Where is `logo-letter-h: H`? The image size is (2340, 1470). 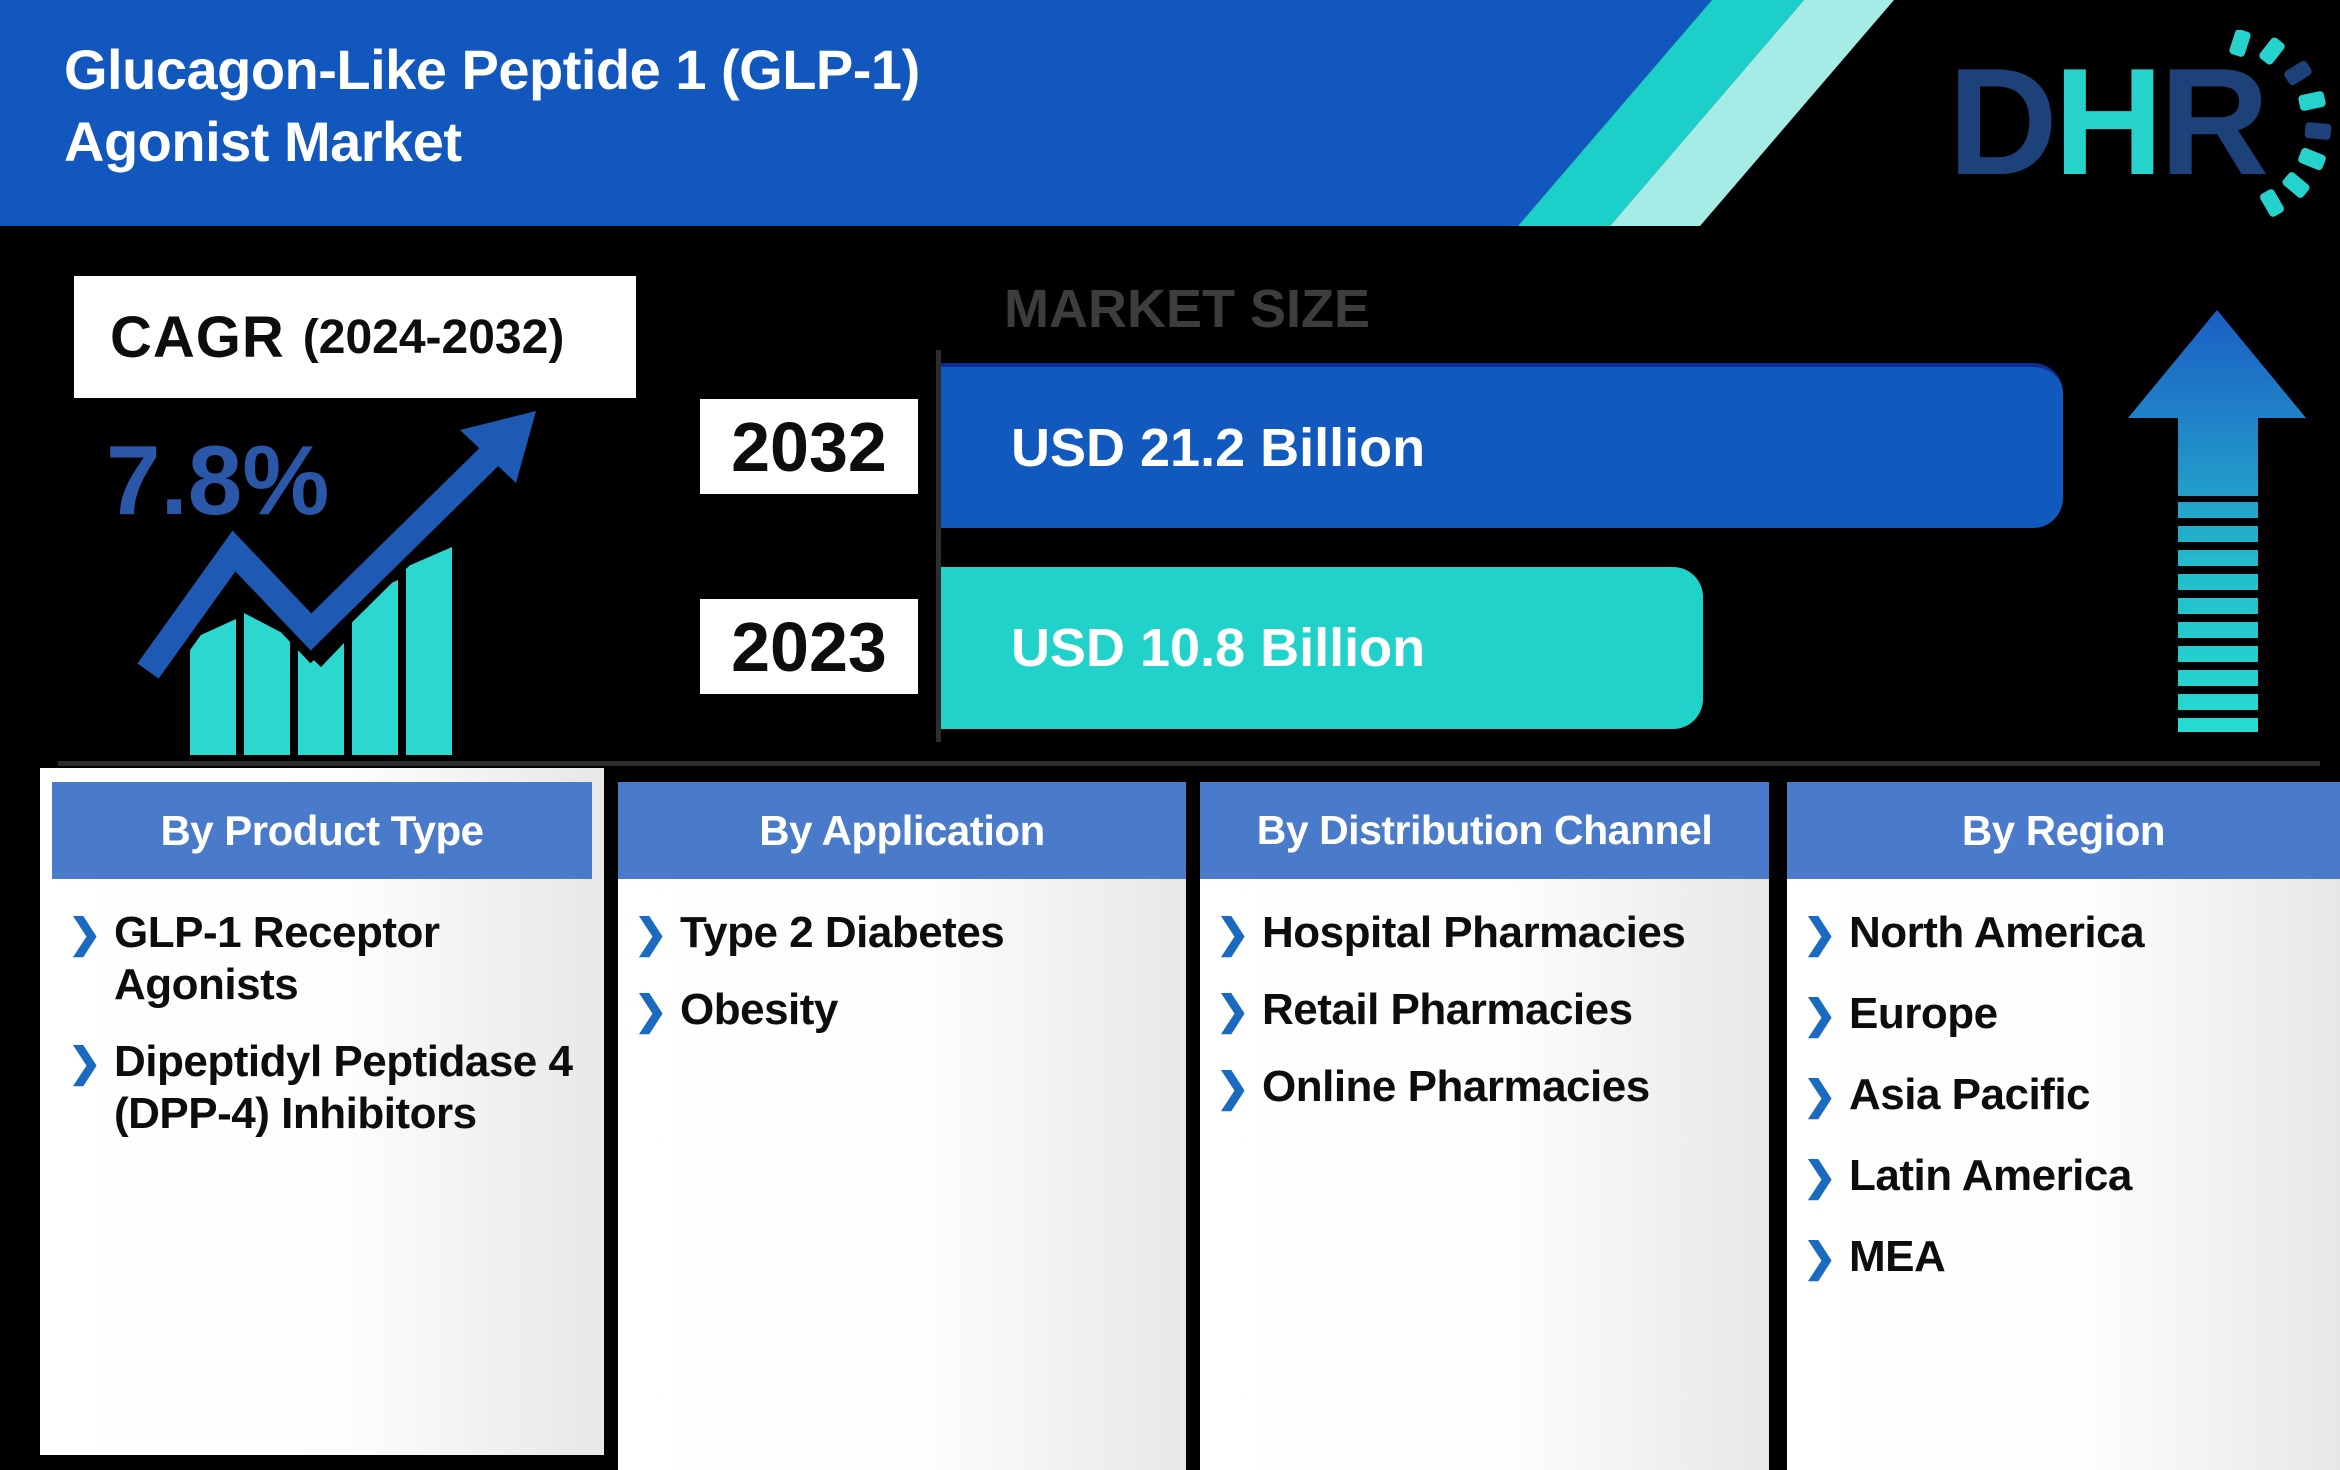 logo-letter-h: H is located at coordinates (2108, 122).